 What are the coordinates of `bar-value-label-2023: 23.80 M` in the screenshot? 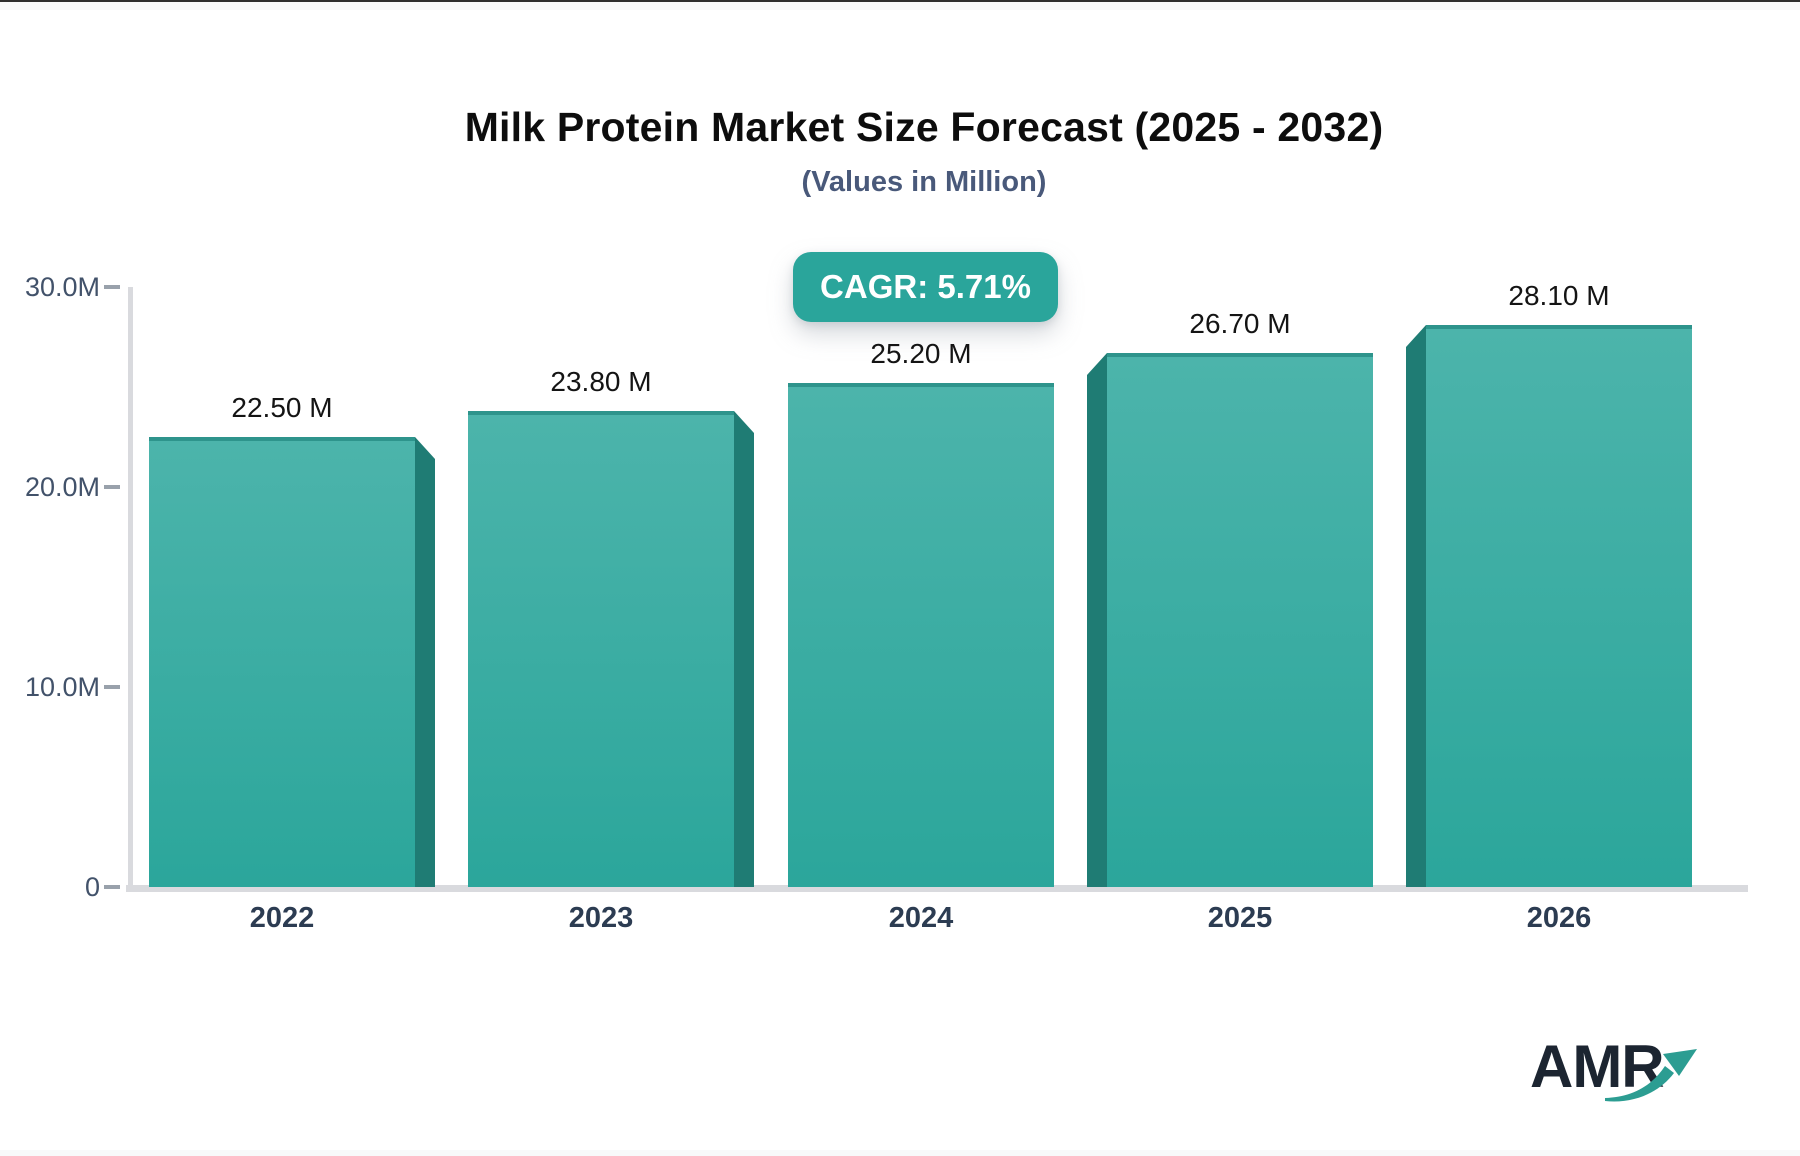 It's located at (601, 381).